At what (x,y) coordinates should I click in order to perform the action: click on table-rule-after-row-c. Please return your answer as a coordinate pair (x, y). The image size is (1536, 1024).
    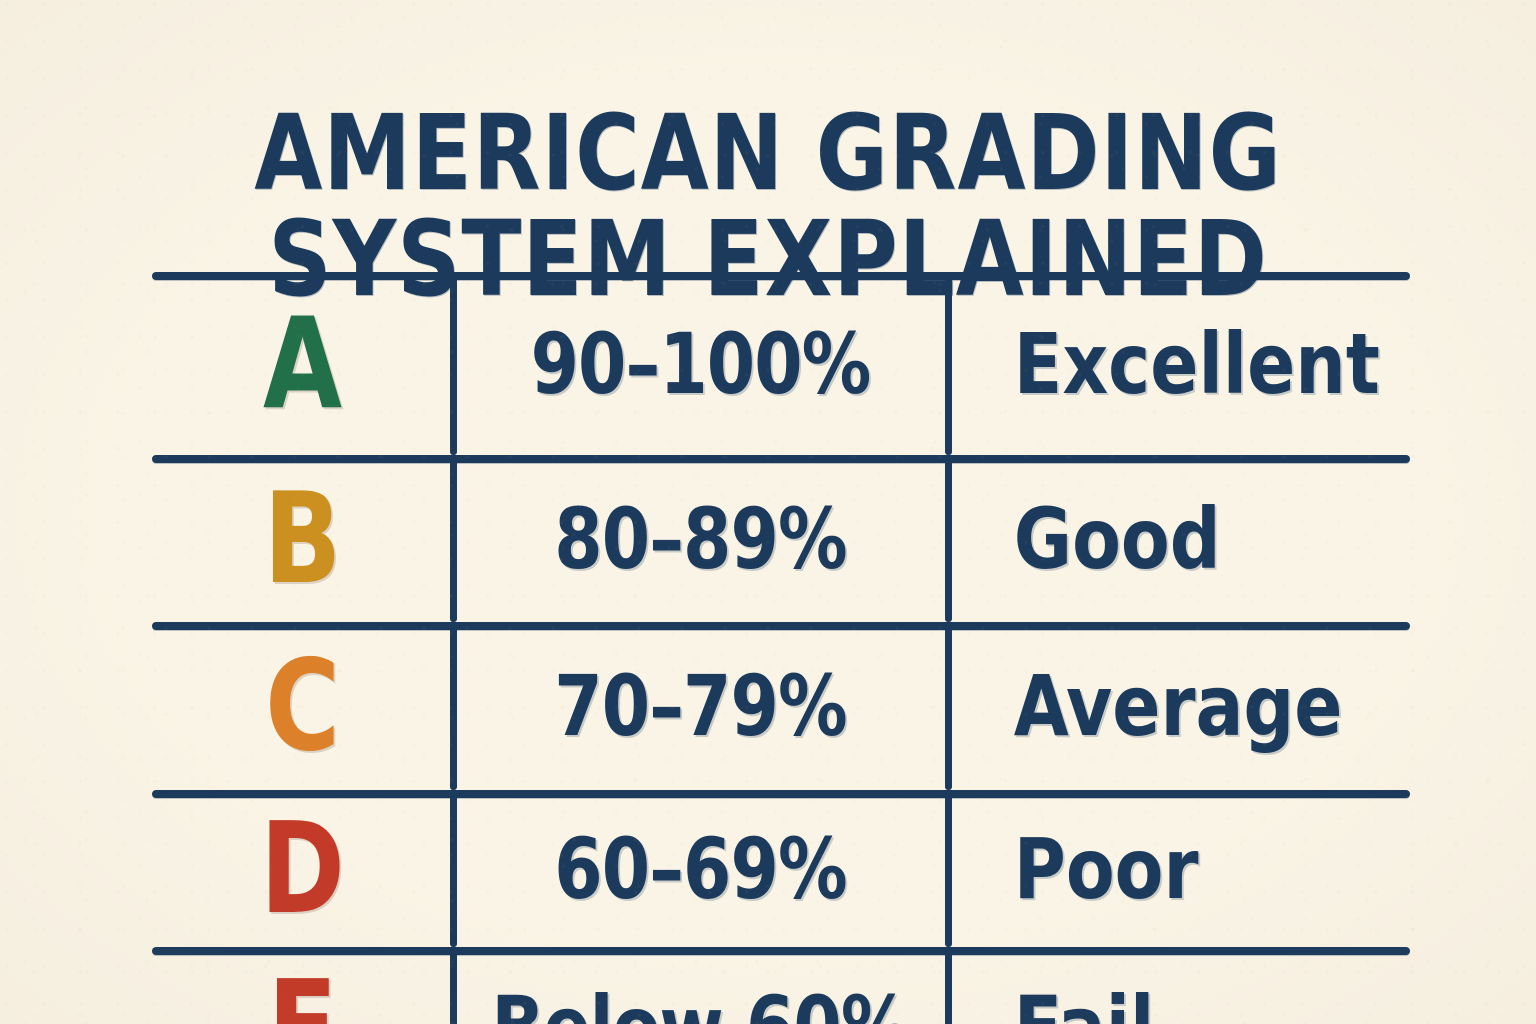
    Looking at the image, I should click on (781, 794).